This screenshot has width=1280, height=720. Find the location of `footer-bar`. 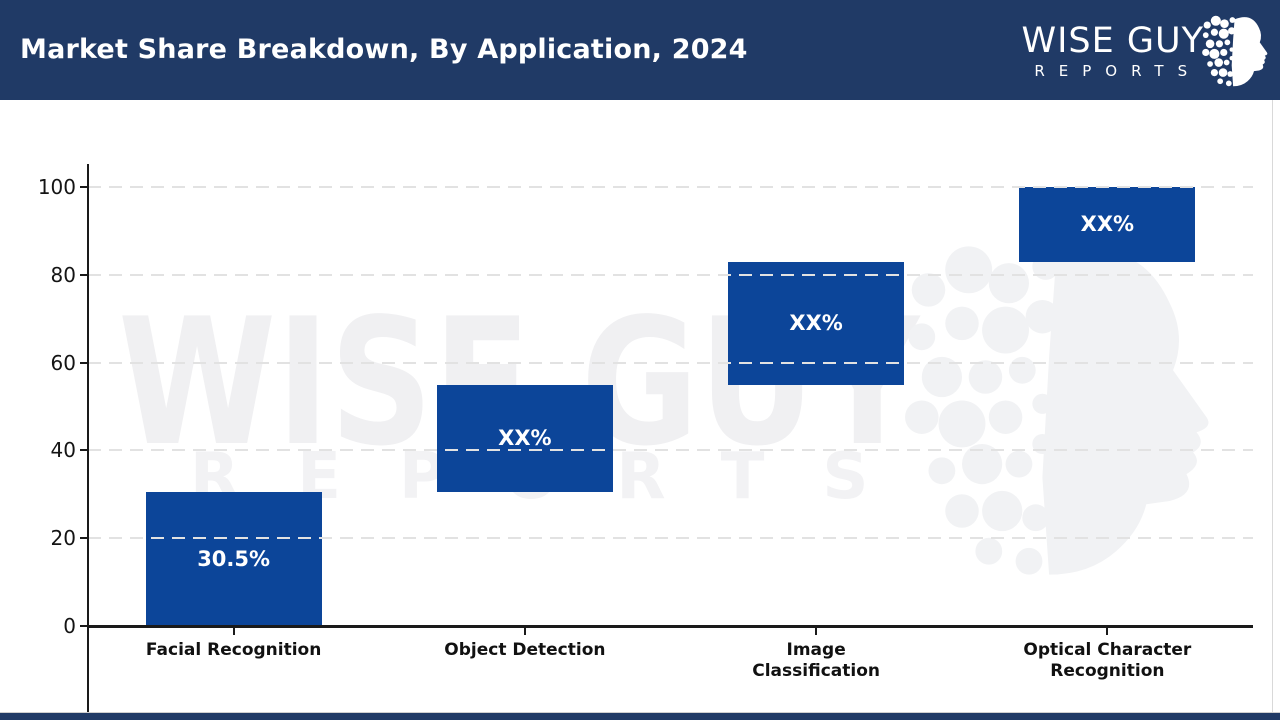

footer-bar is located at coordinates (640, 716).